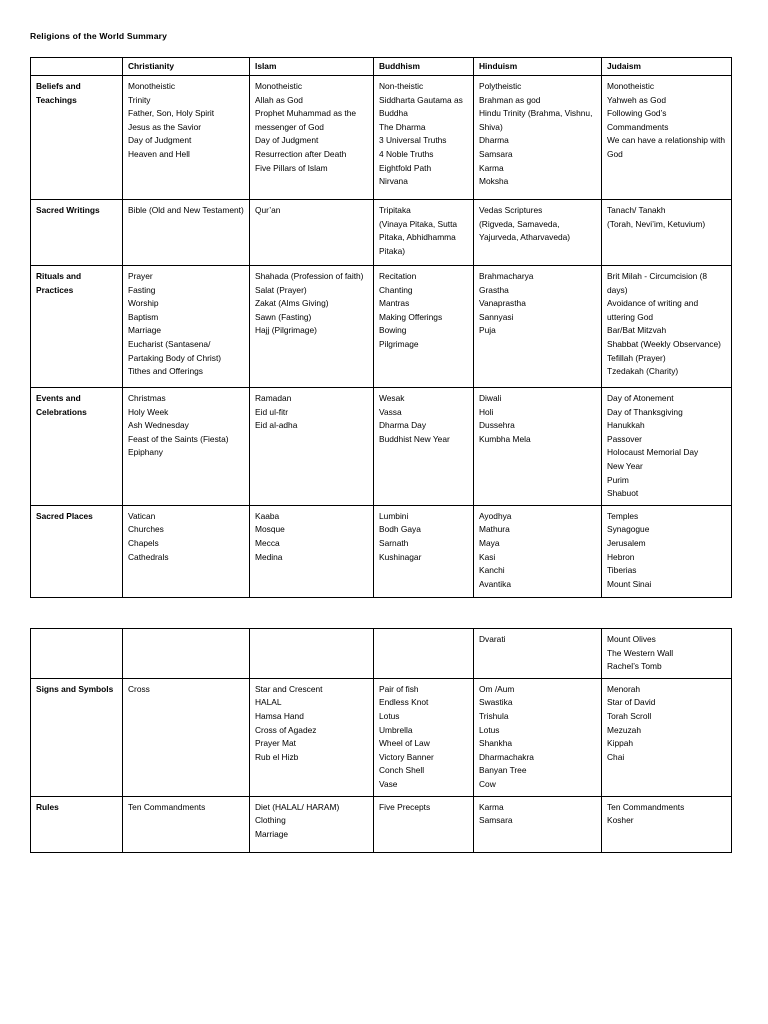 The height and width of the screenshot is (1024, 768). What do you see at coordinates (505, 438) in the screenshot?
I see `cell-line: Kumbha Mela` at bounding box center [505, 438].